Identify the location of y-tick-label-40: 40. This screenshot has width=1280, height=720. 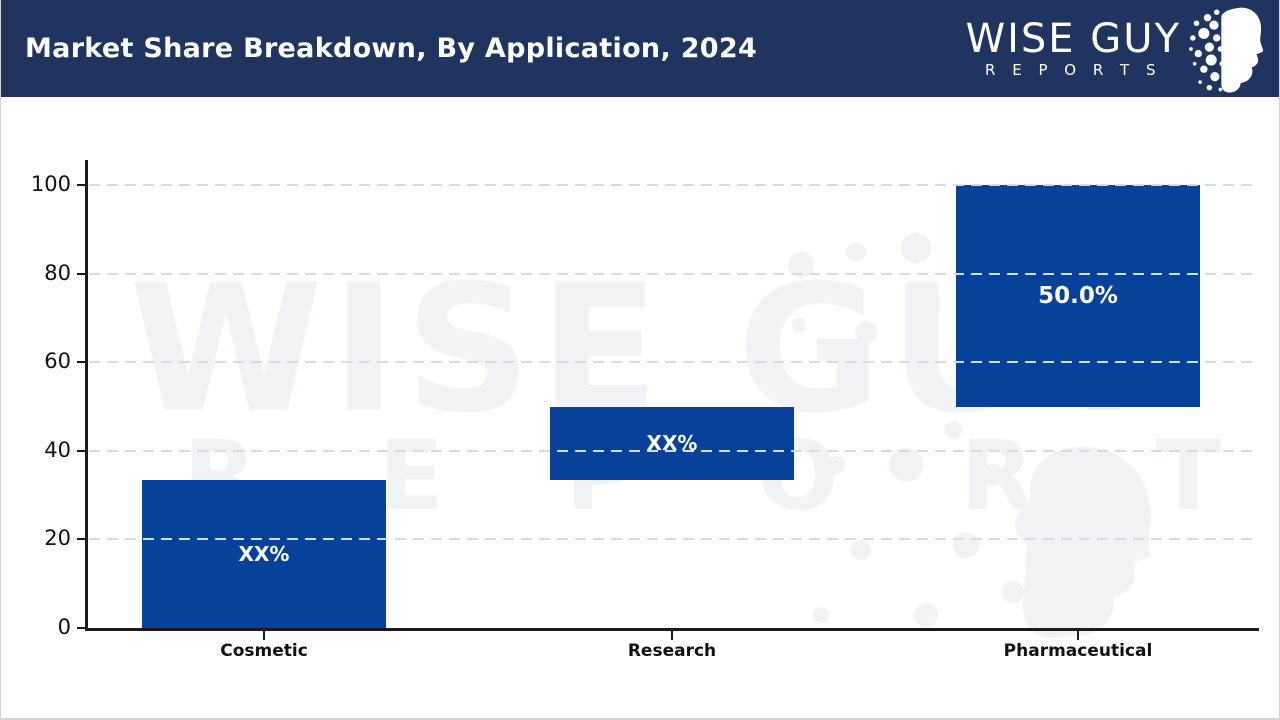
(57, 449).